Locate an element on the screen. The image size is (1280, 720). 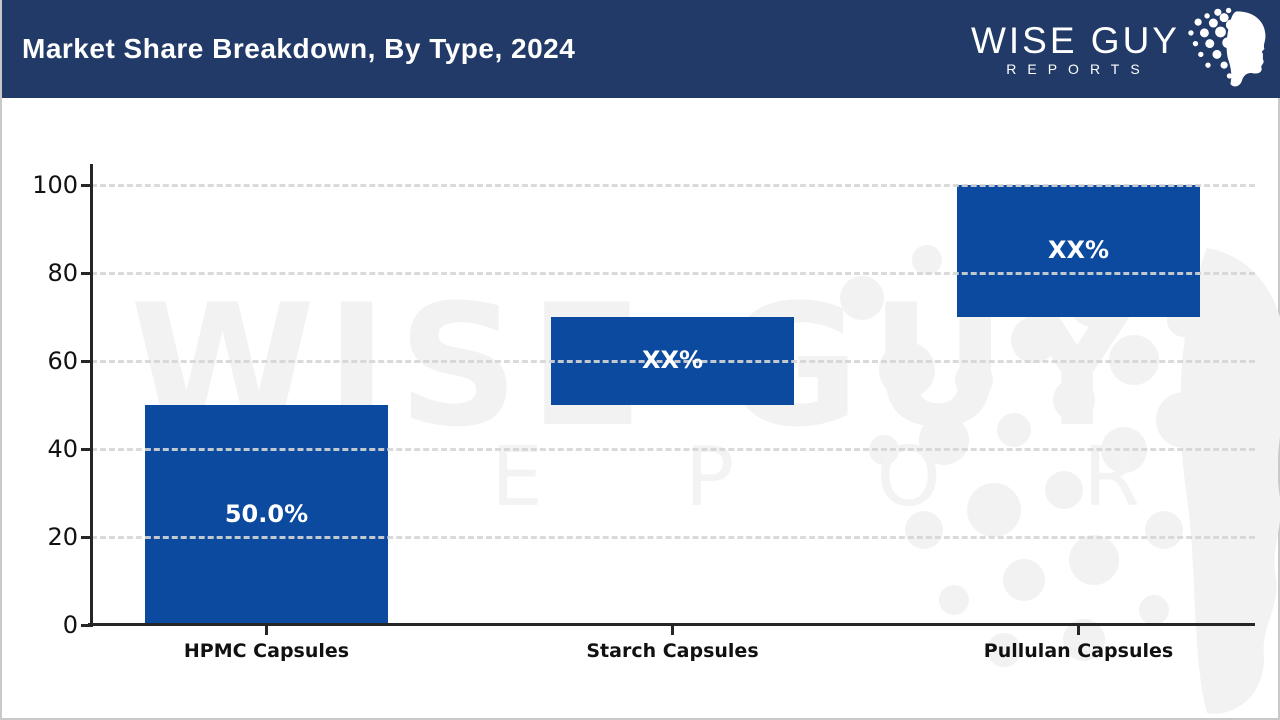
bar-hpmc-capsules is located at coordinates (266, 515).